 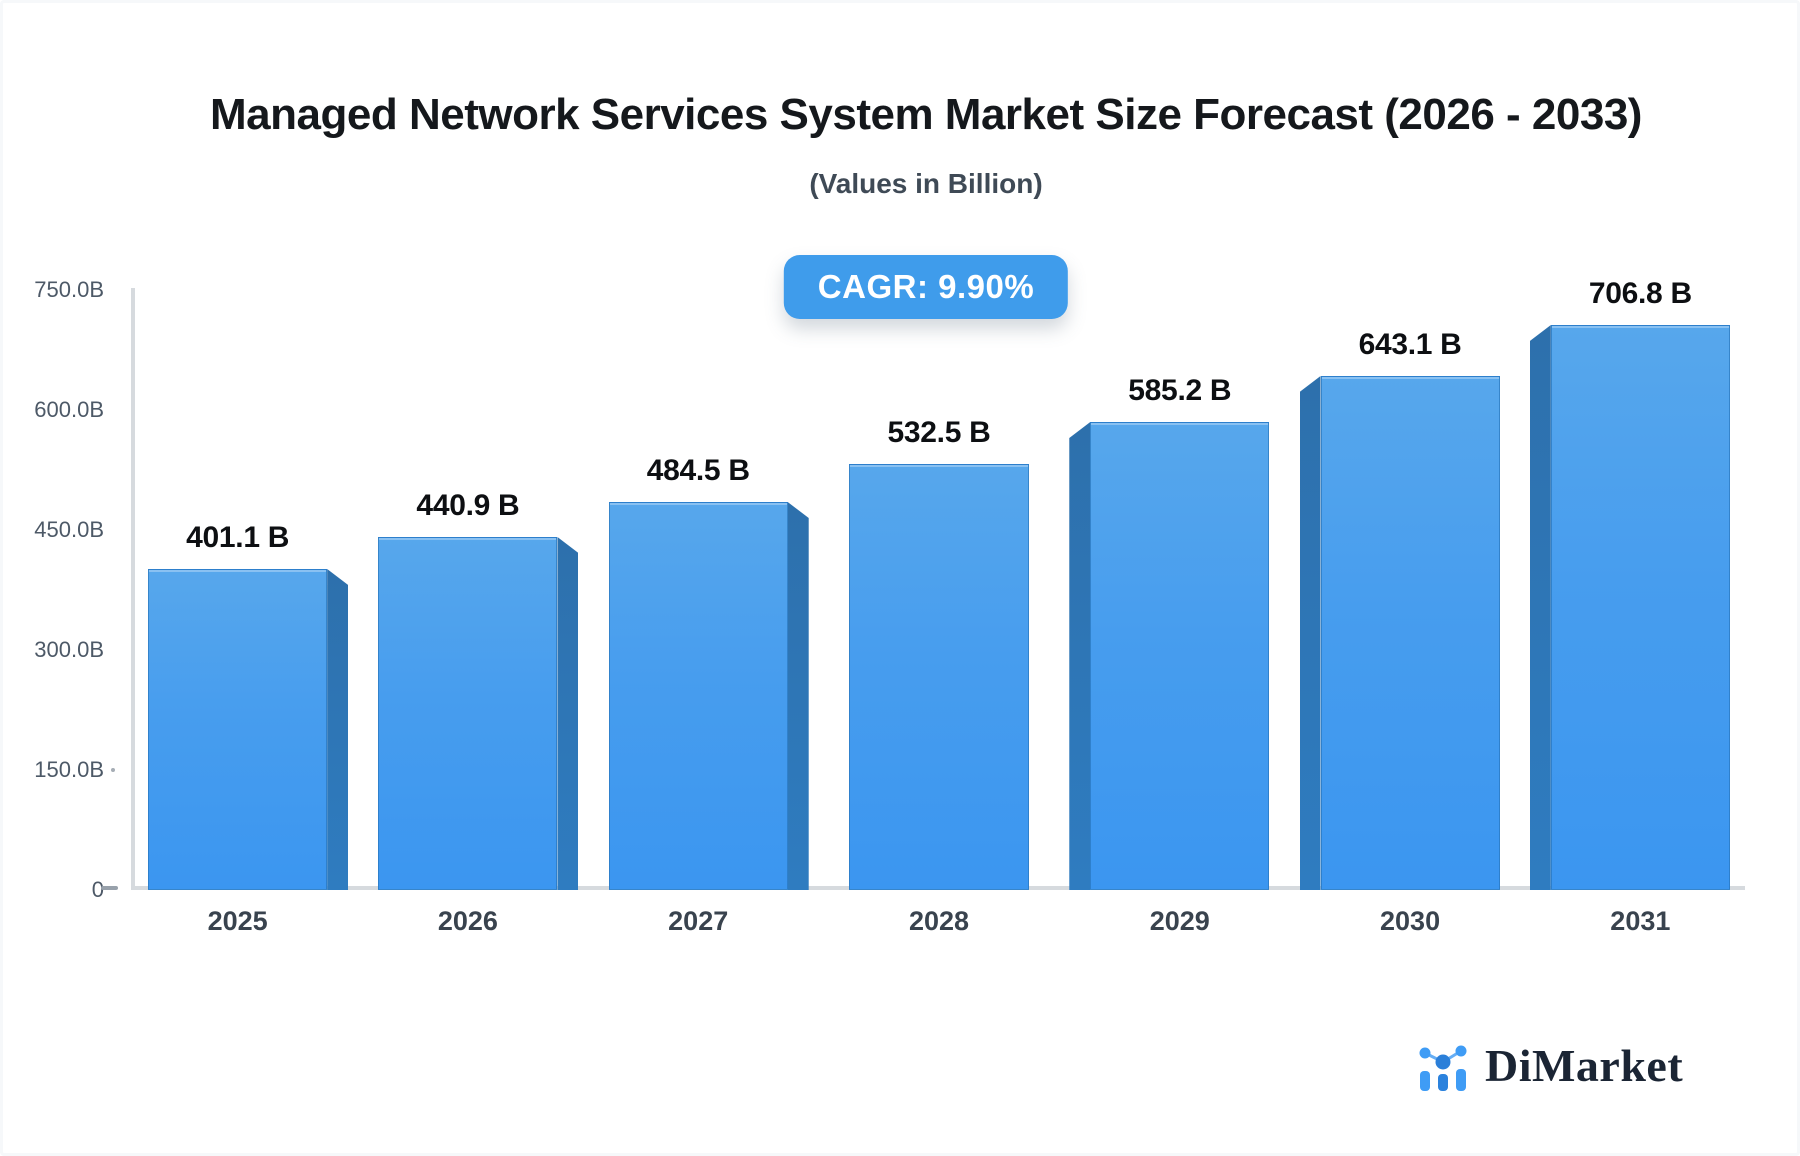 What do you see at coordinates (69, 529) in the screenshot?
I see `y-tick-label: 450.0B` at bounding box center [69, 529].